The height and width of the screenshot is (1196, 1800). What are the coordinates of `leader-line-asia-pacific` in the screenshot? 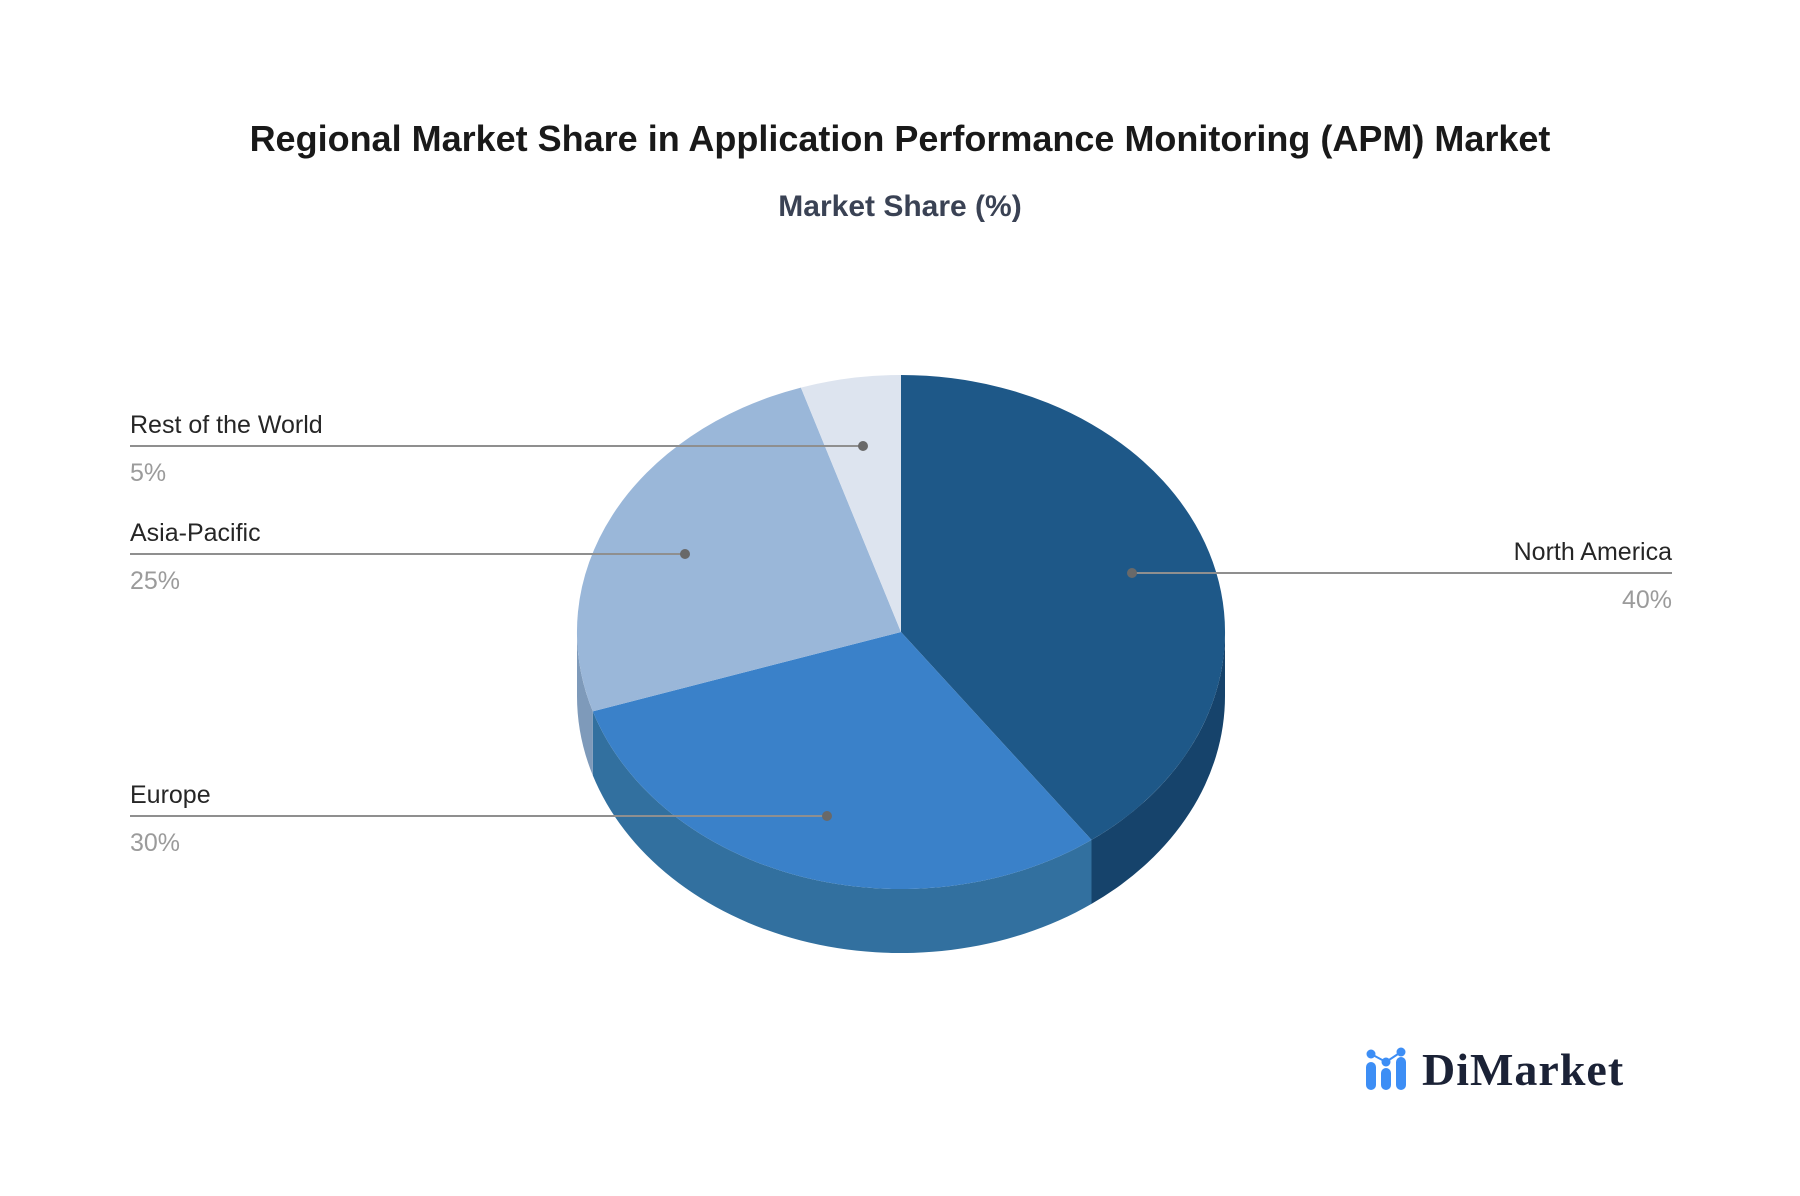 It's located at (410, 554).